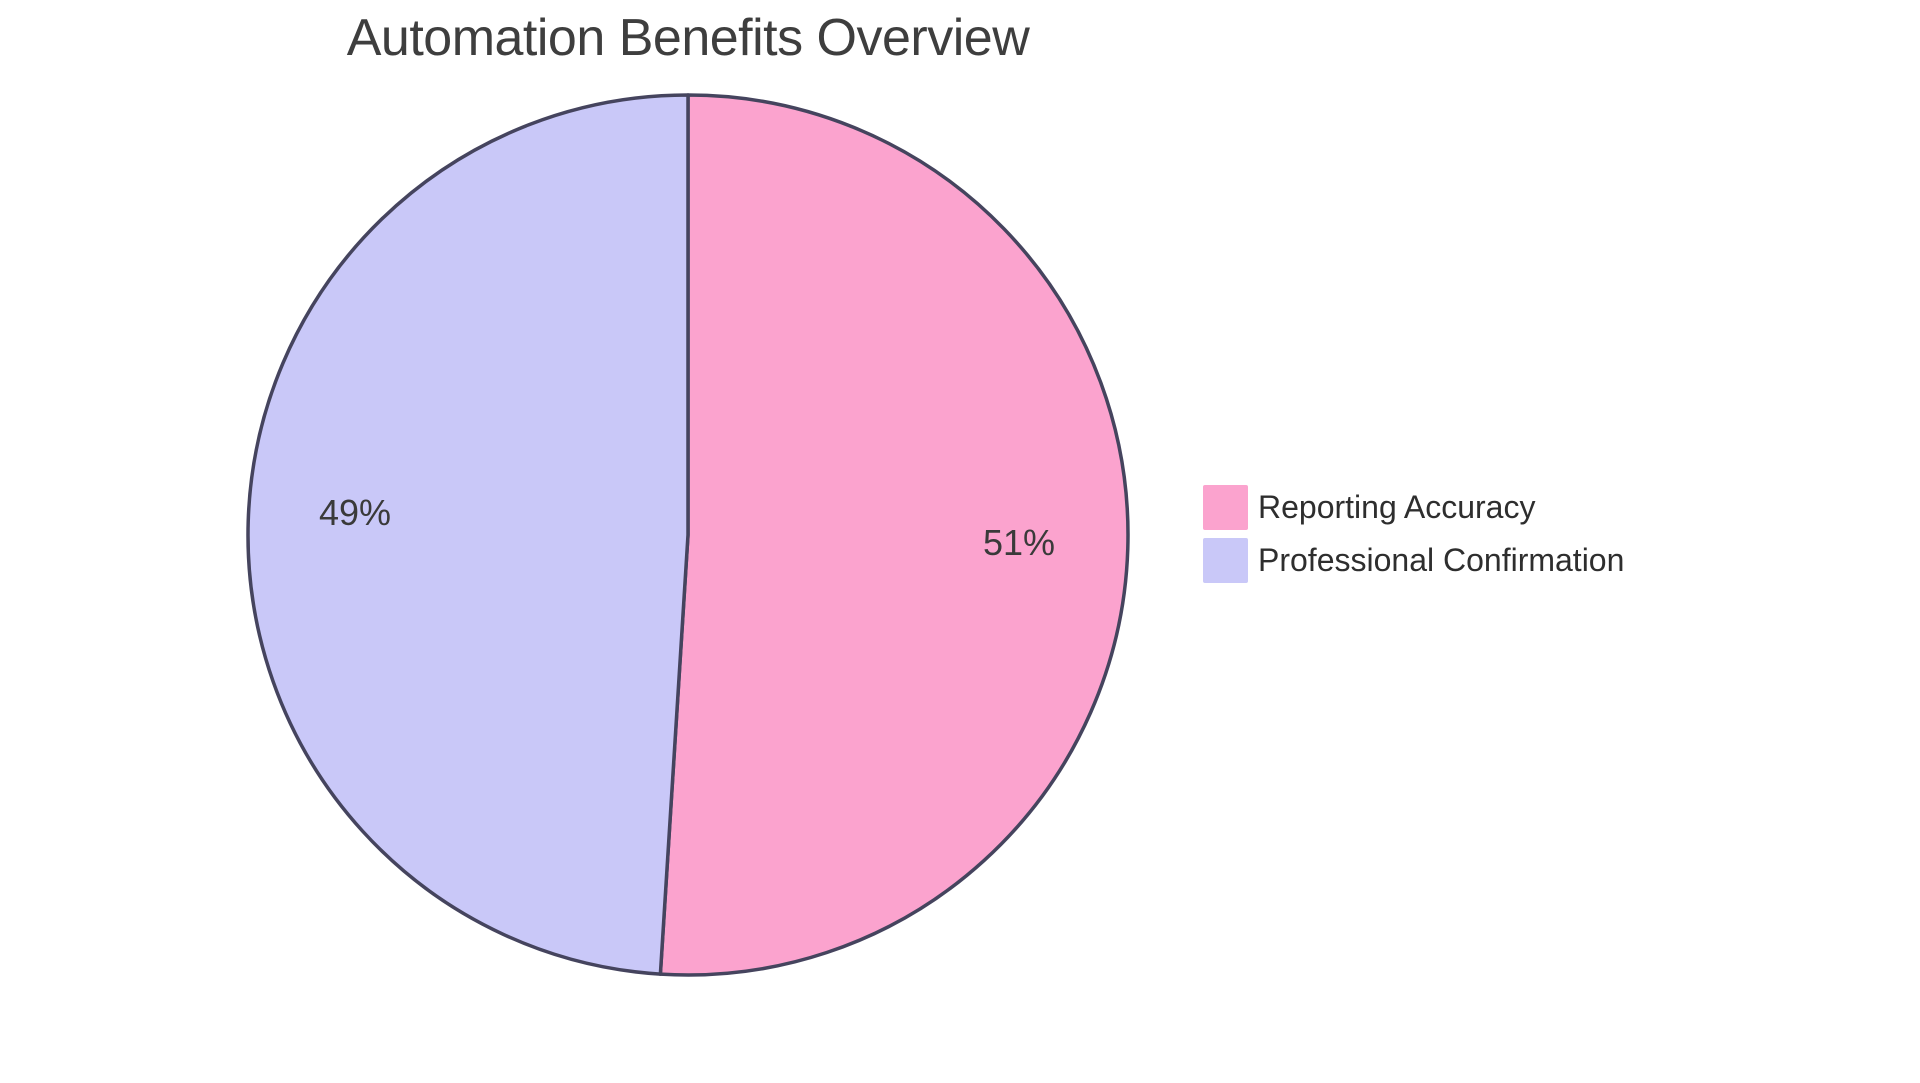 Image resolution: width=1920 pixels, height=1083 pixels. I want to click on chart-title: Automation Benefits Overview, so click(688, 38).